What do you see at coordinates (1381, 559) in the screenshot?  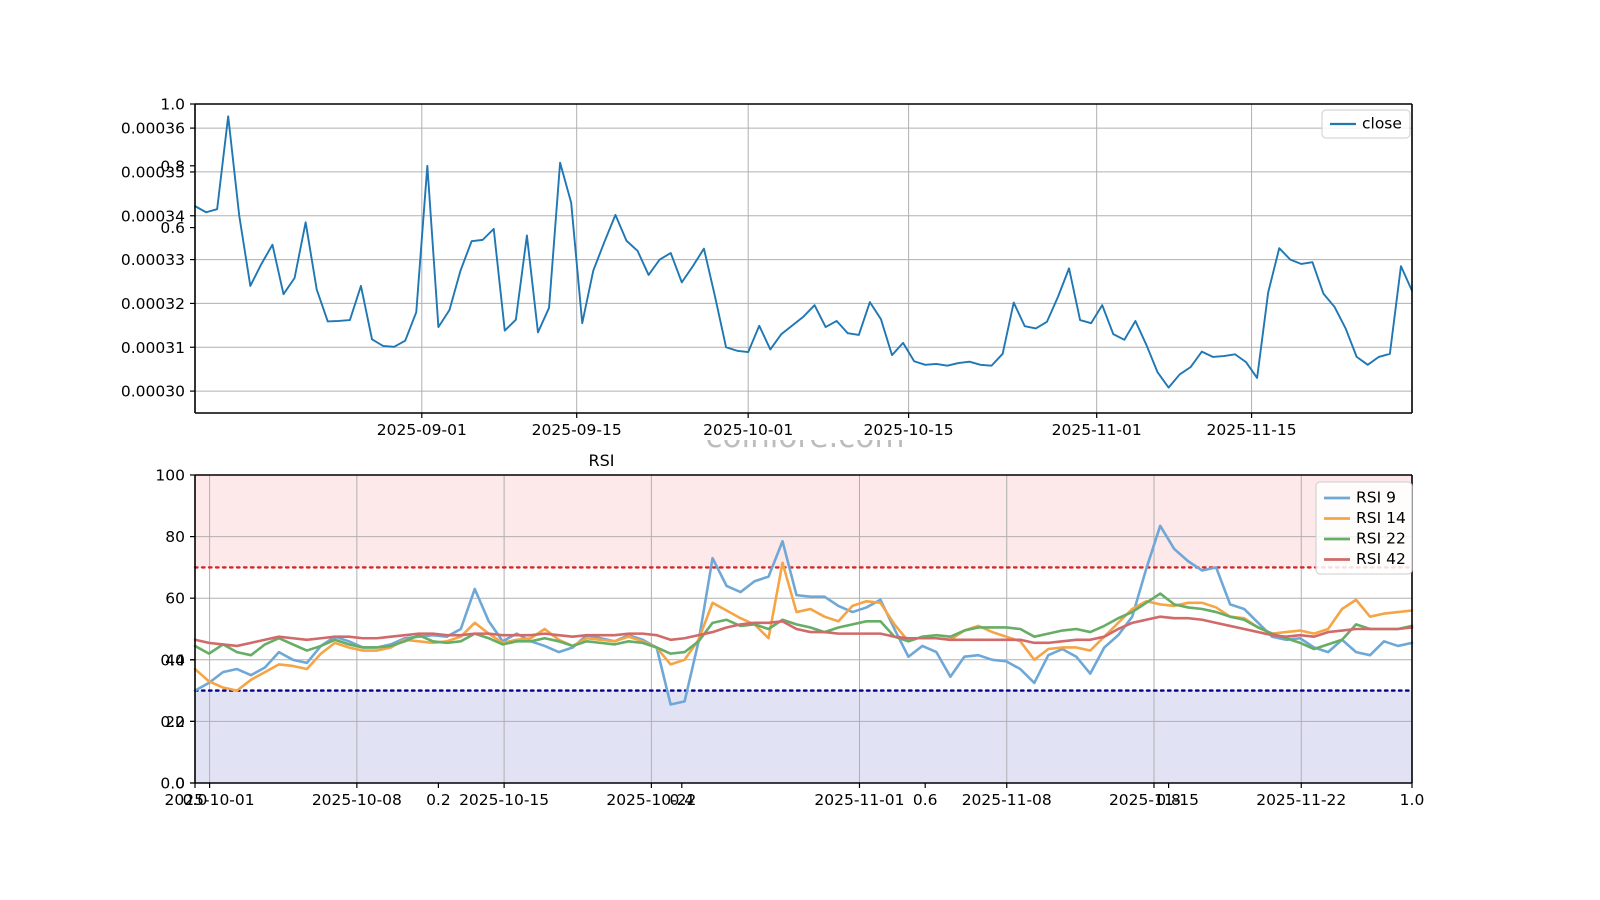 I see `legend-label-rsi-42: RSI 42` at bounding box center [1381, 559].